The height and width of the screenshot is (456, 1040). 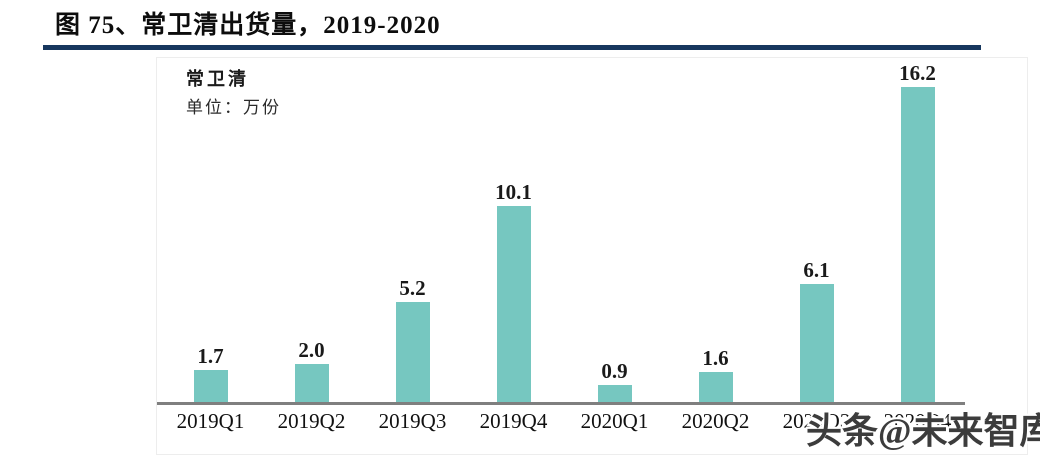 What do you see at coordinates (233, 108) in the screenshot?
I see `unit-label: 单位：万份` at bounding box center [233, 108].